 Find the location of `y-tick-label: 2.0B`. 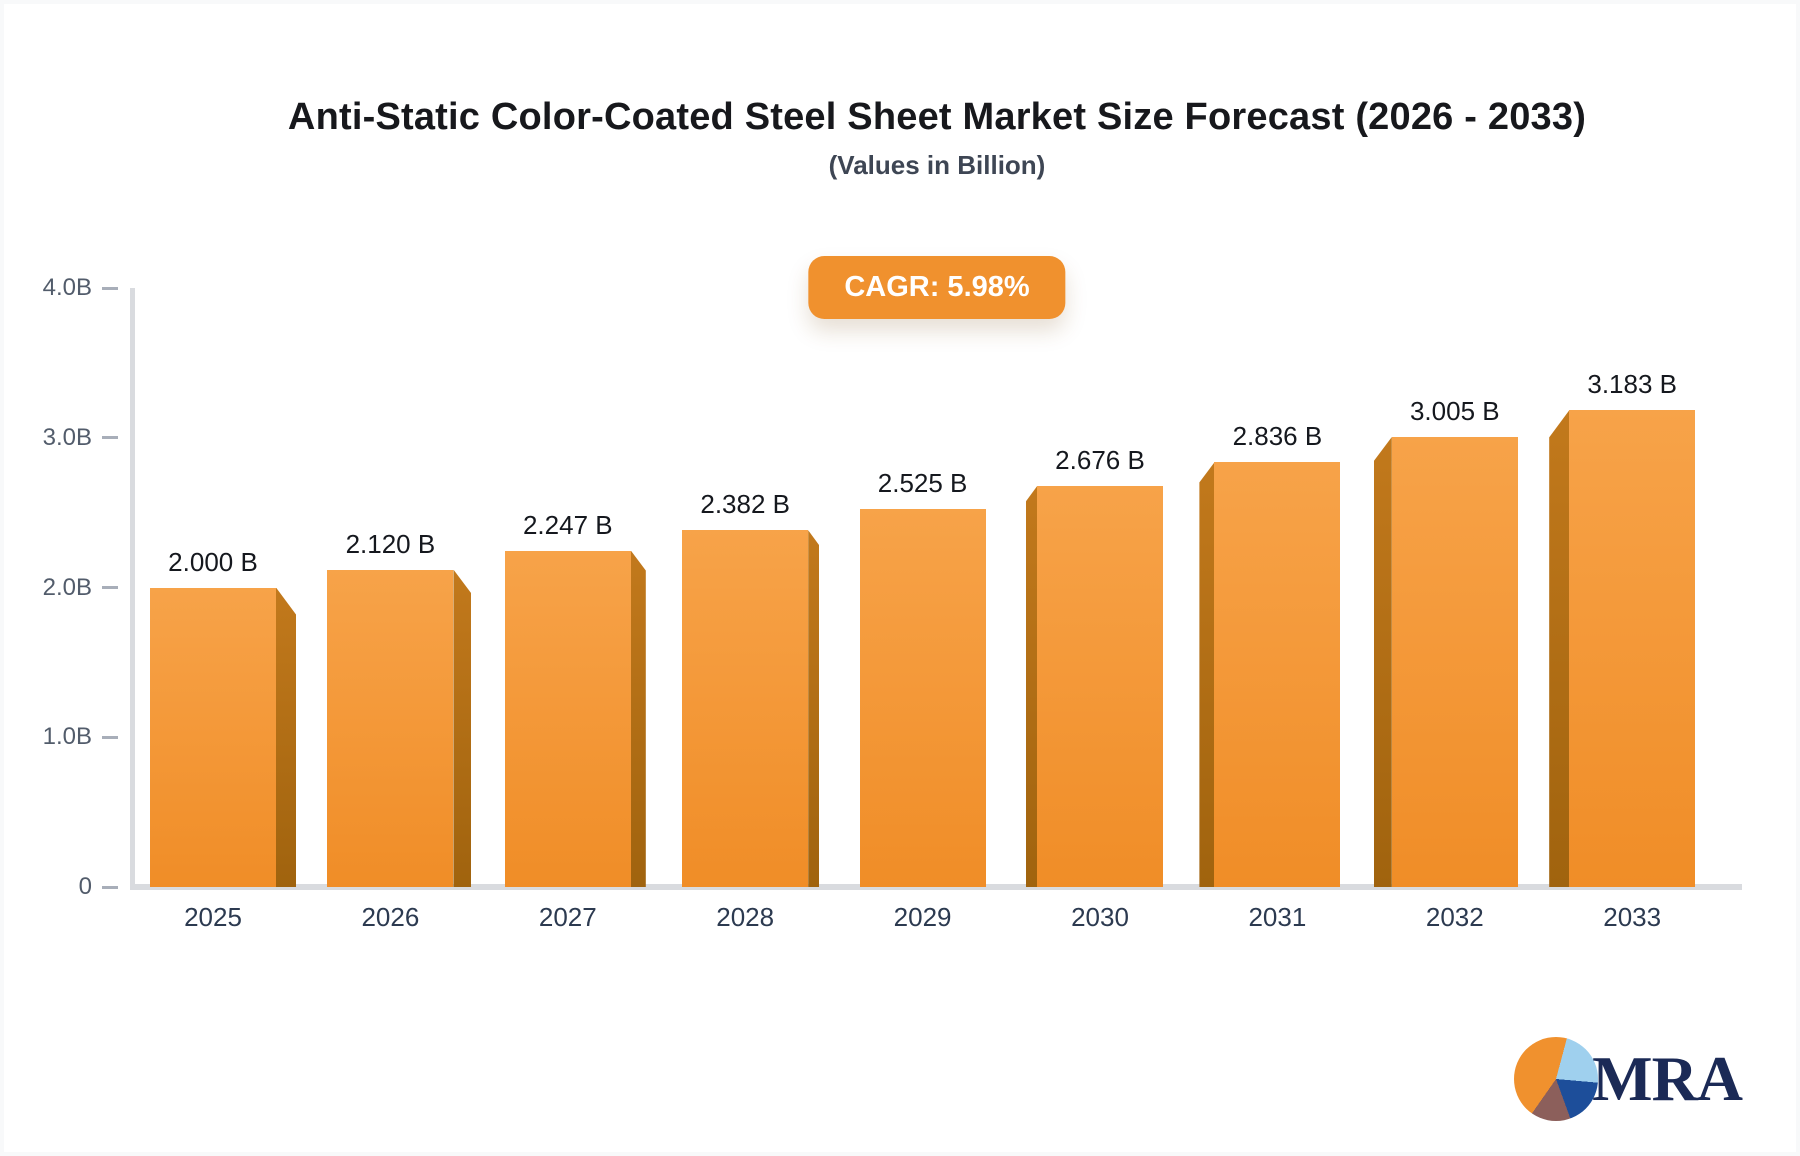

y-tick-label: 2.0B is located at coordinates (67, 587).